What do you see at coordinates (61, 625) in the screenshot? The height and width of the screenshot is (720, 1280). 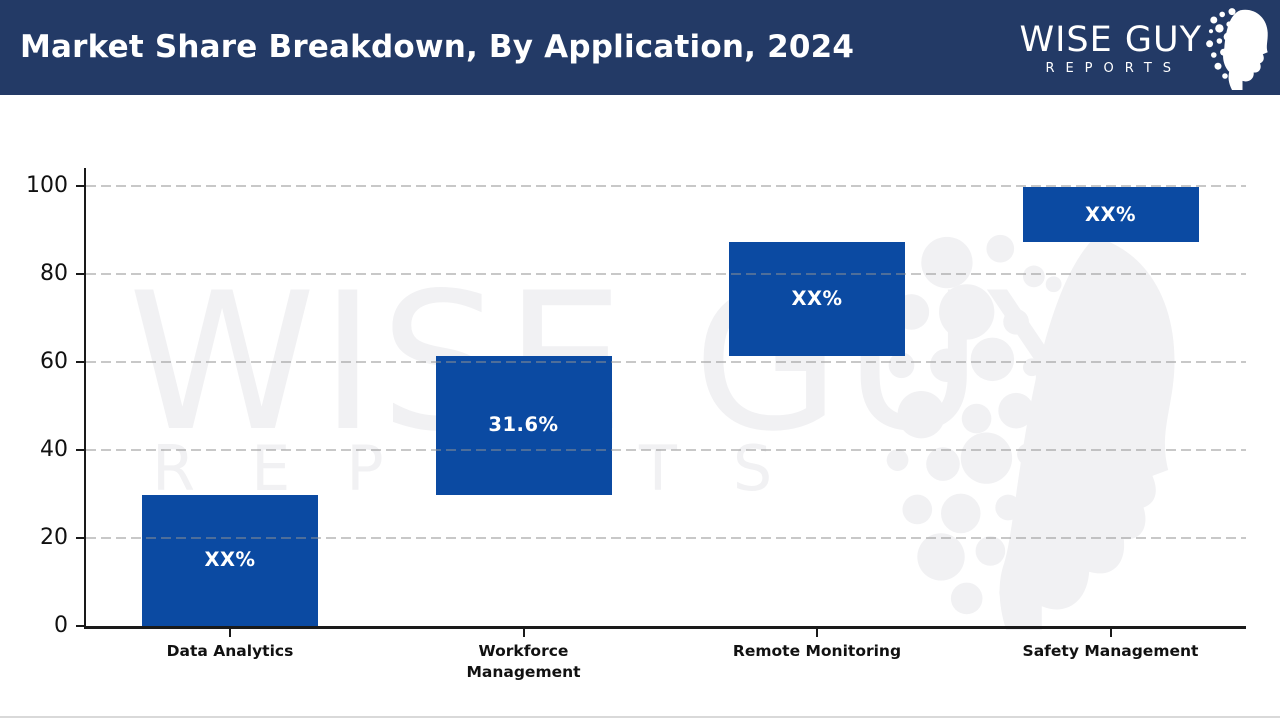 I see `y-axis-tick-label: 0` at bounding box center [61, 625].